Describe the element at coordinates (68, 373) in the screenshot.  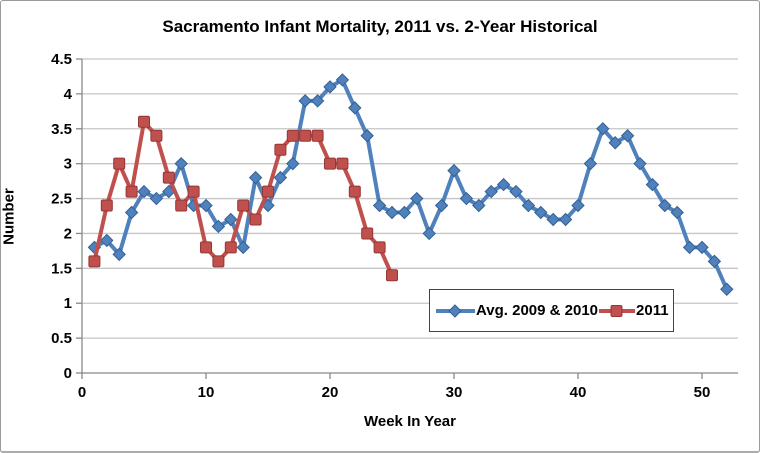
I see `y-tick-label: 0` at that location.